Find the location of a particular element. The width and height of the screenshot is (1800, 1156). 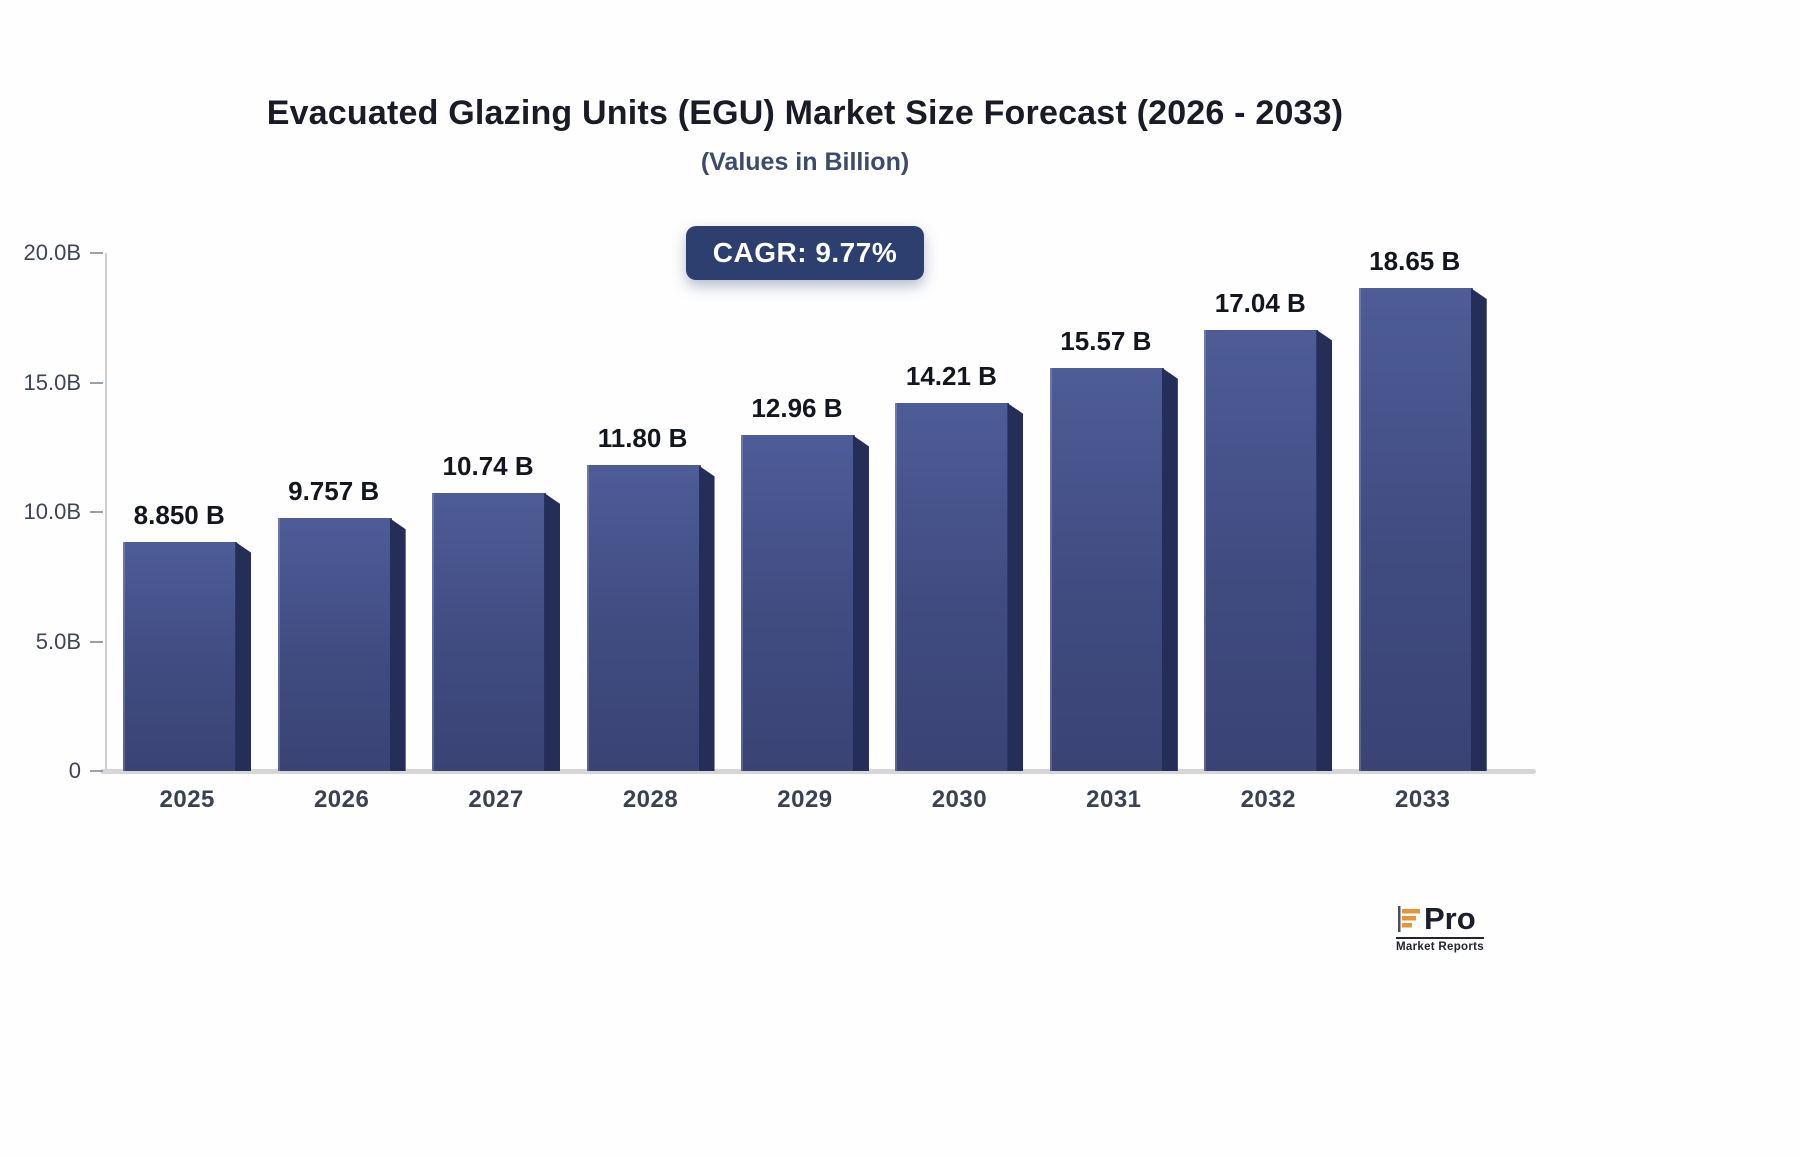

bar-2033: 18.65 B is located at coordinates (1422, 508).